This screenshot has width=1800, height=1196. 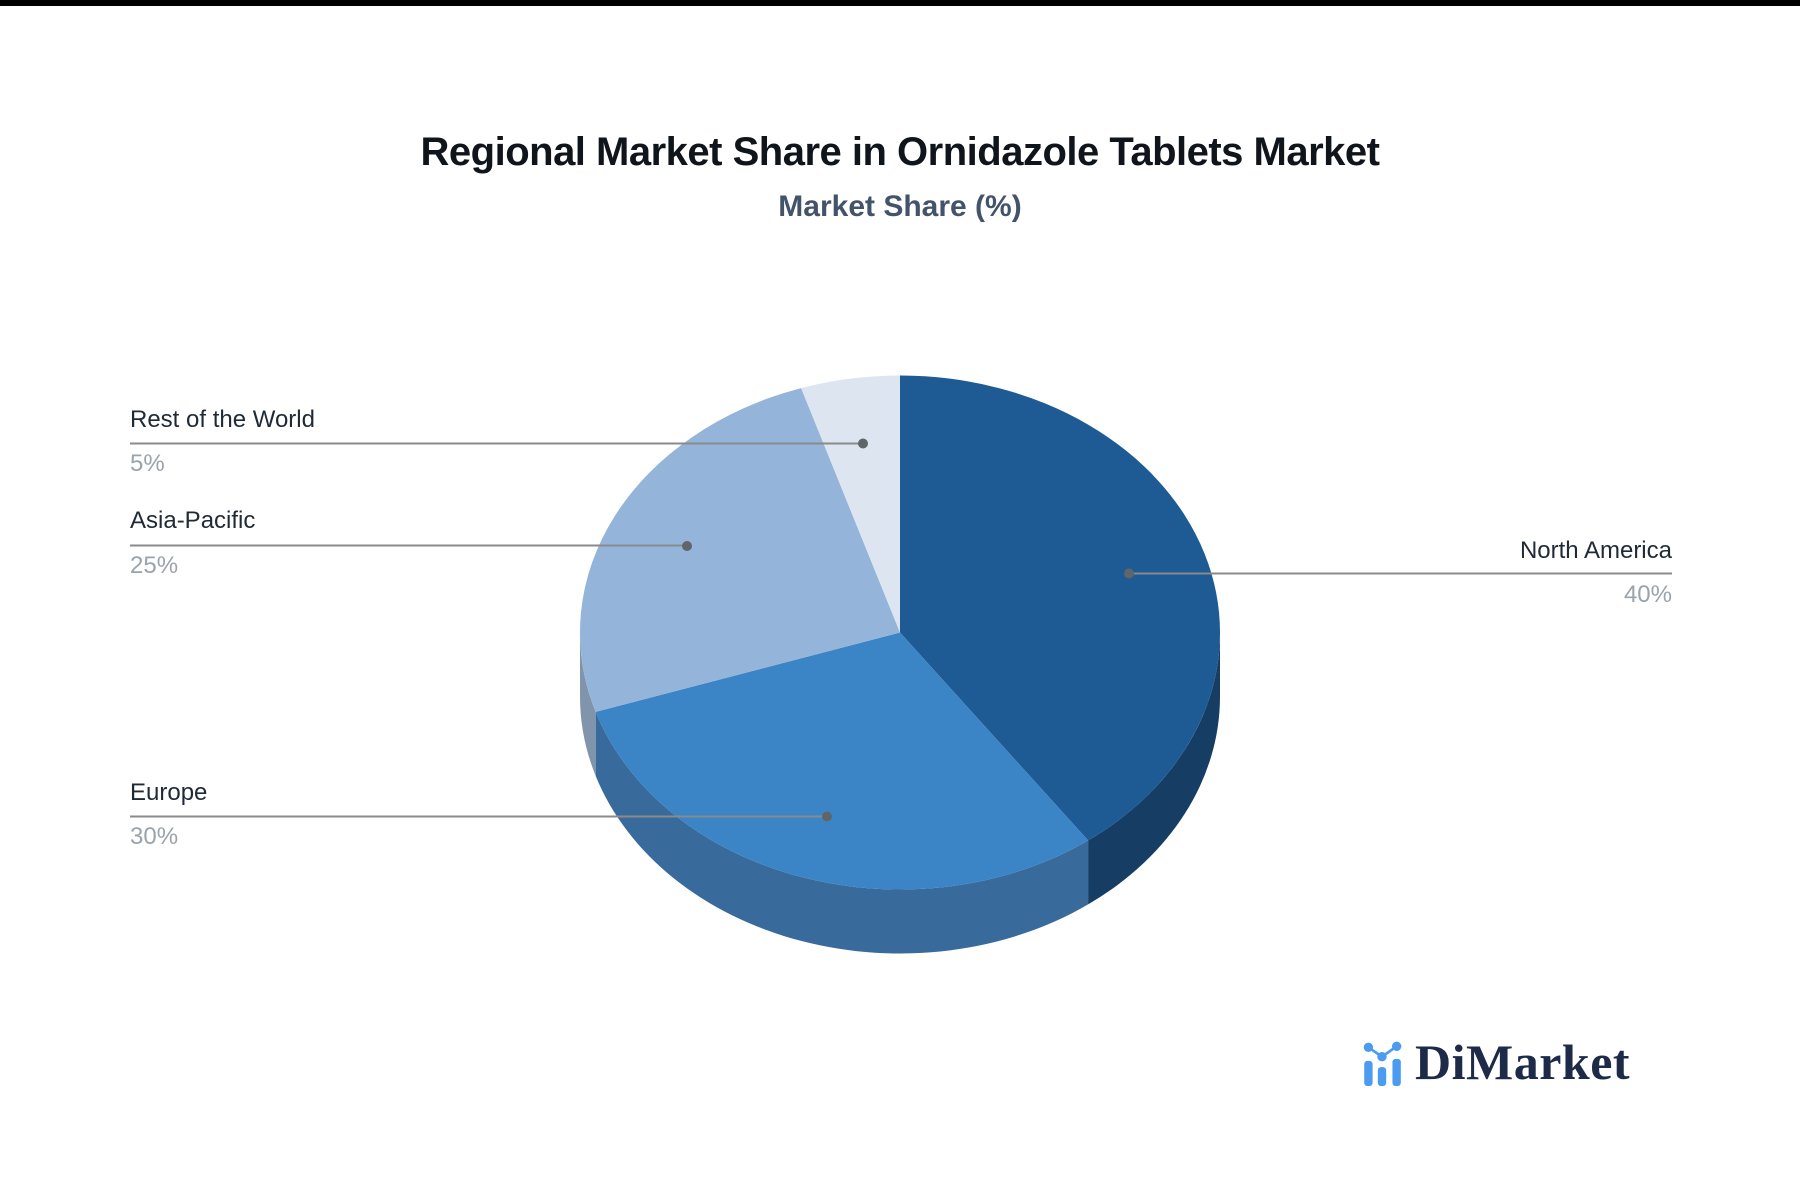 I want to click on brand-text: DiMarket, so click(x=1523, y=1062).